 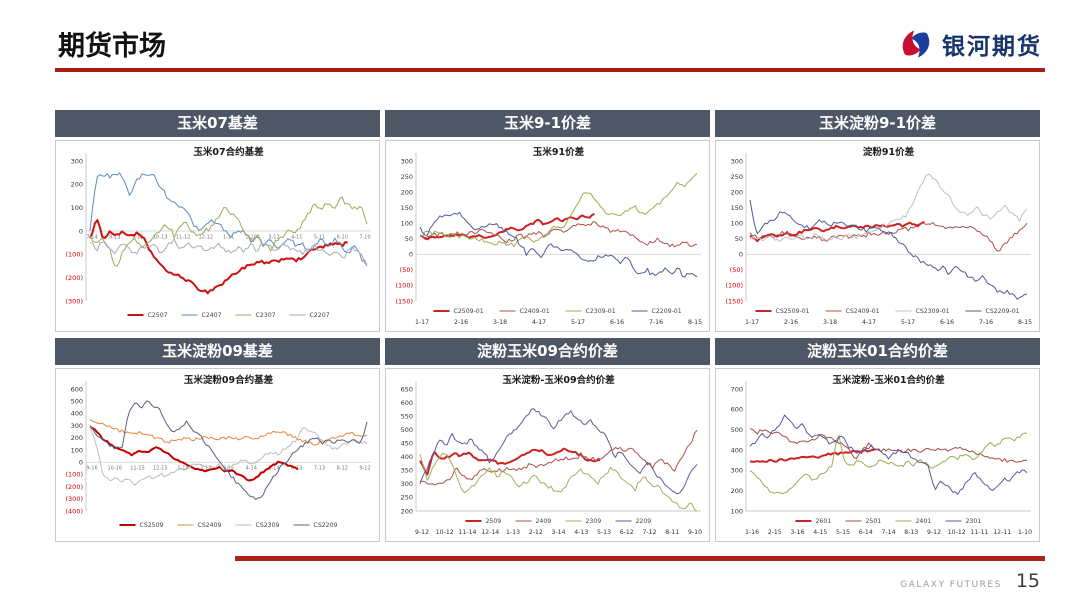 I want to click on svg-text: 6-16, so click(x=947, y=322).